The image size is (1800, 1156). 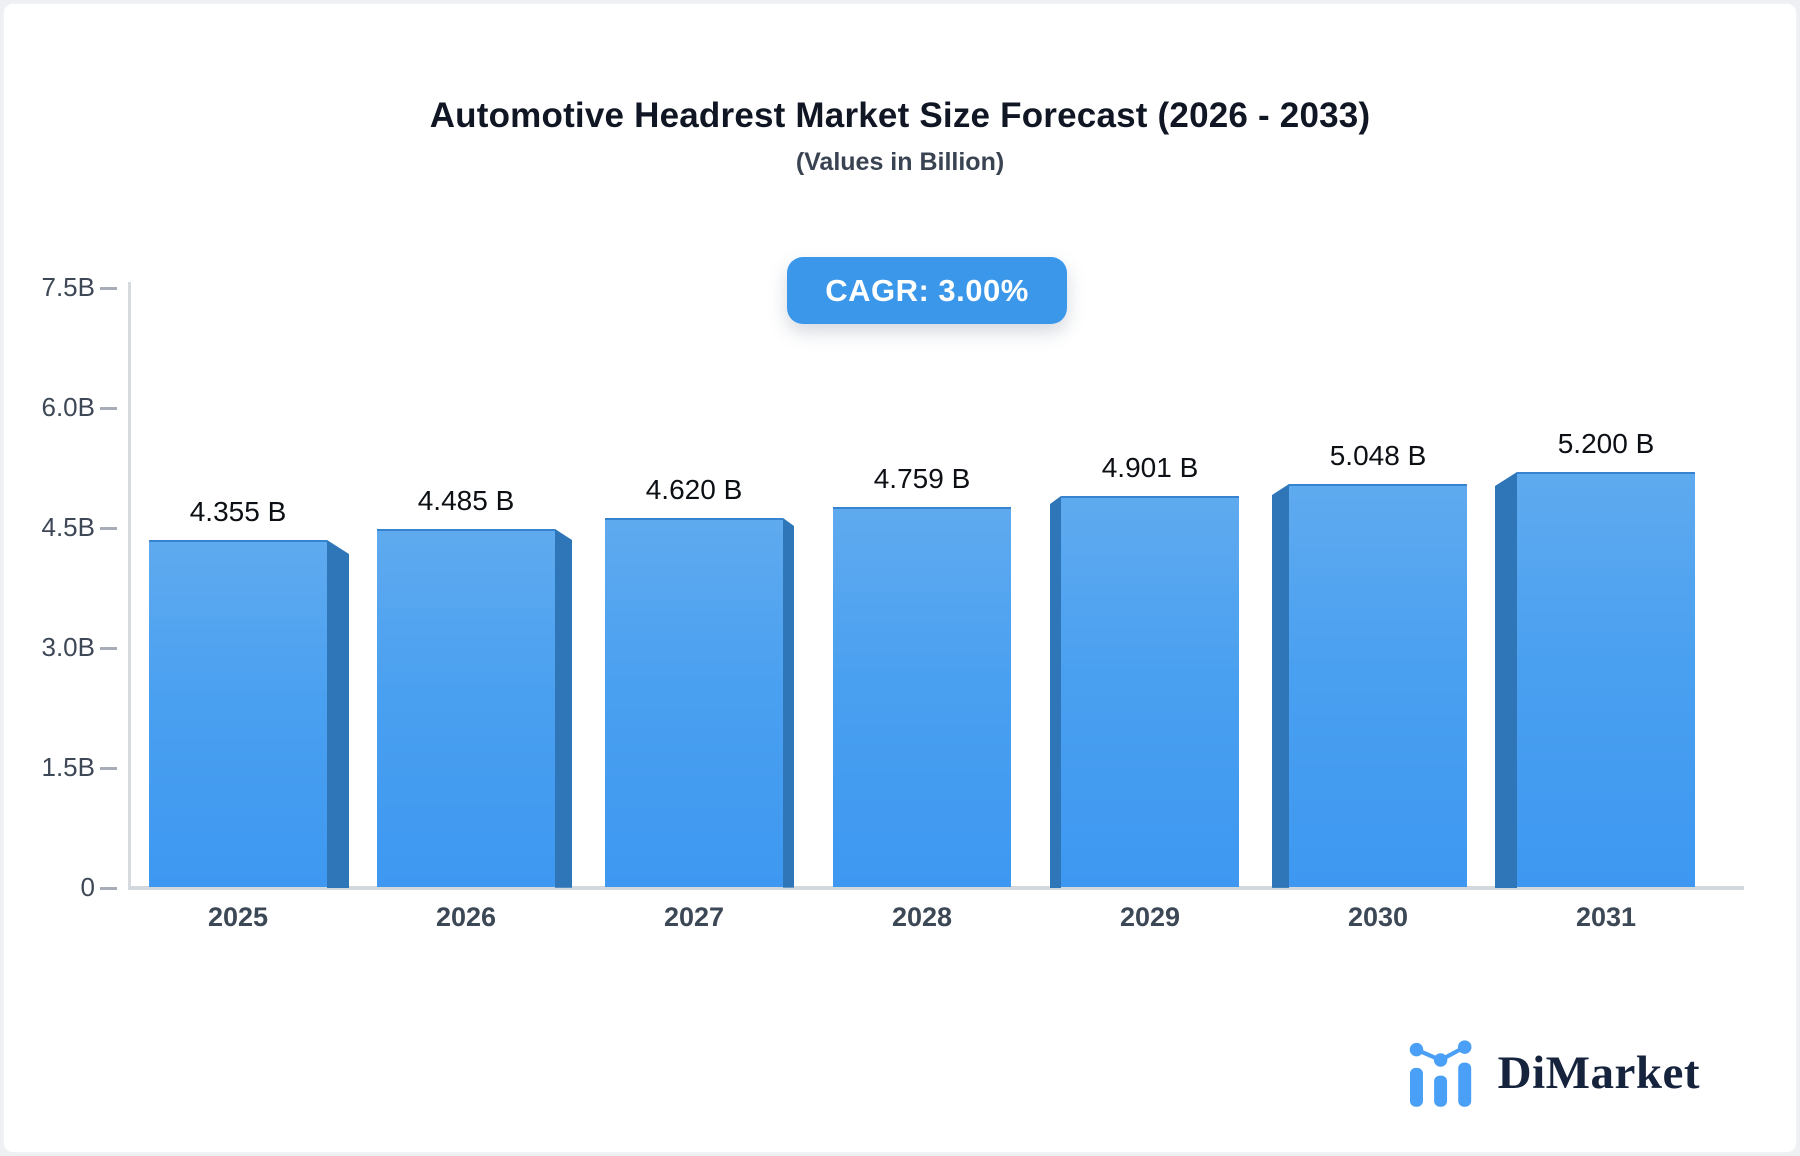 What do you see at coordinates (466, 501) in the screenshot?
I see `bar-value-label: 4.485 B` at bounding box center [466, 501].